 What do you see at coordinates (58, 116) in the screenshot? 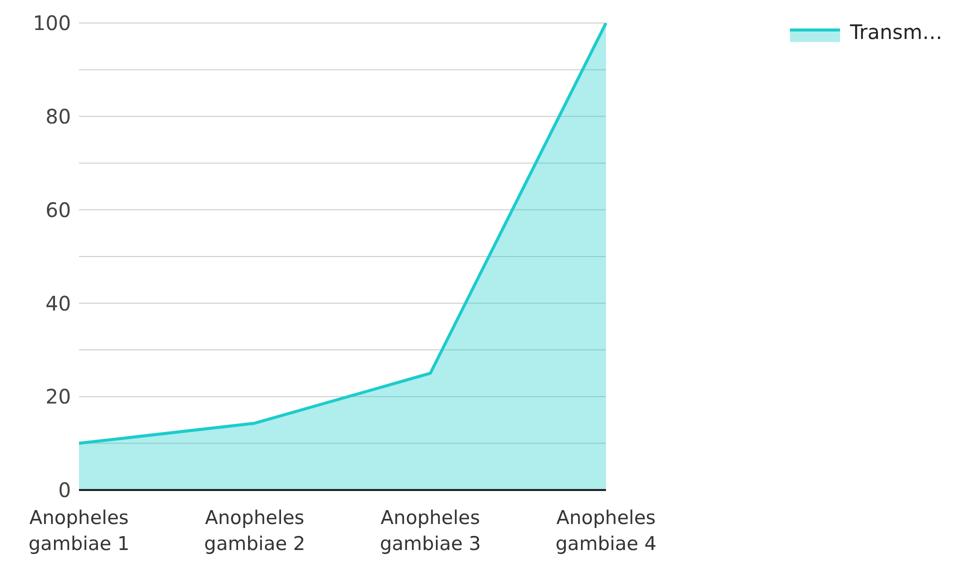
I see `y-tick-label: 80` at bounding box center [58, 116].